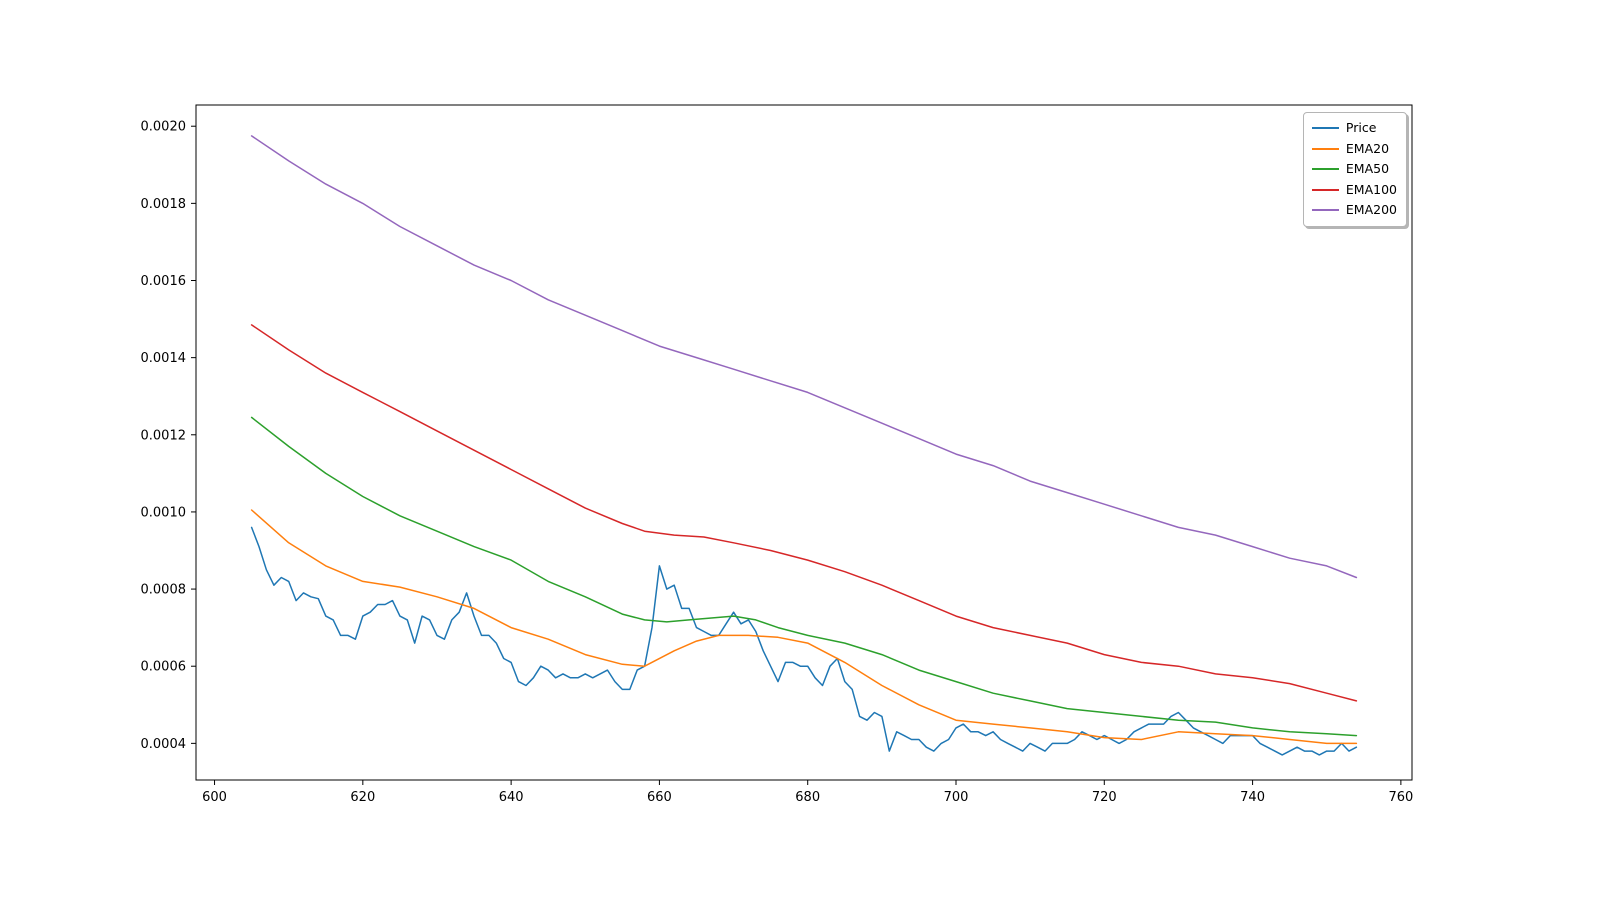 Image resolution: width=1600 pixels, height=900 pixels. I want to click on legend-item-ema20: EMA20, so click(1354, 149).